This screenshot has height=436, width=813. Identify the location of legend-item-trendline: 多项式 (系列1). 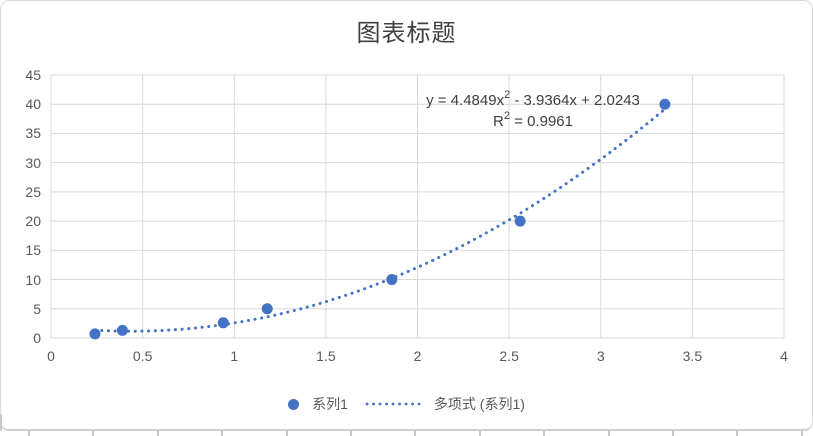
(436, 404).